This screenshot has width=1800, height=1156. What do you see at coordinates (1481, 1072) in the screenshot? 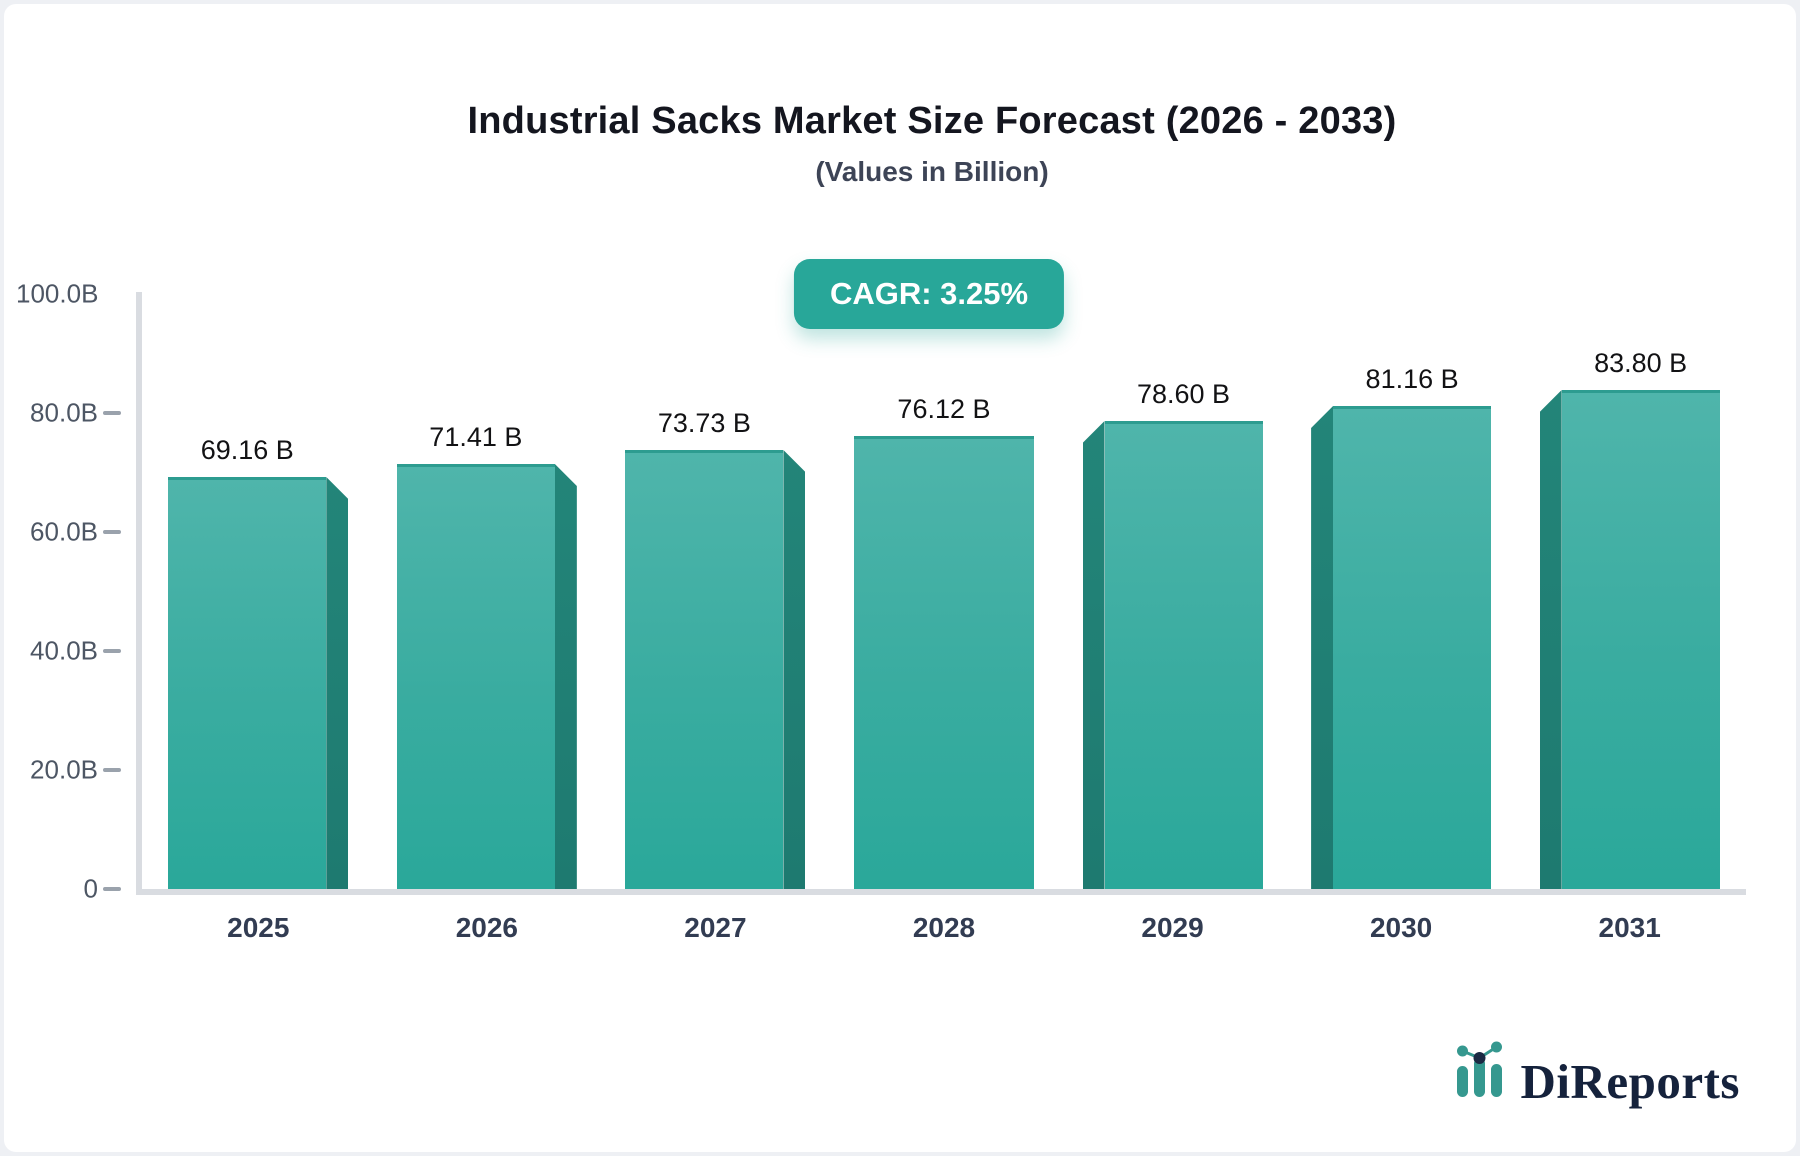
I see `bar-chart-logo-icon` at bounding box center [1481, 1072].